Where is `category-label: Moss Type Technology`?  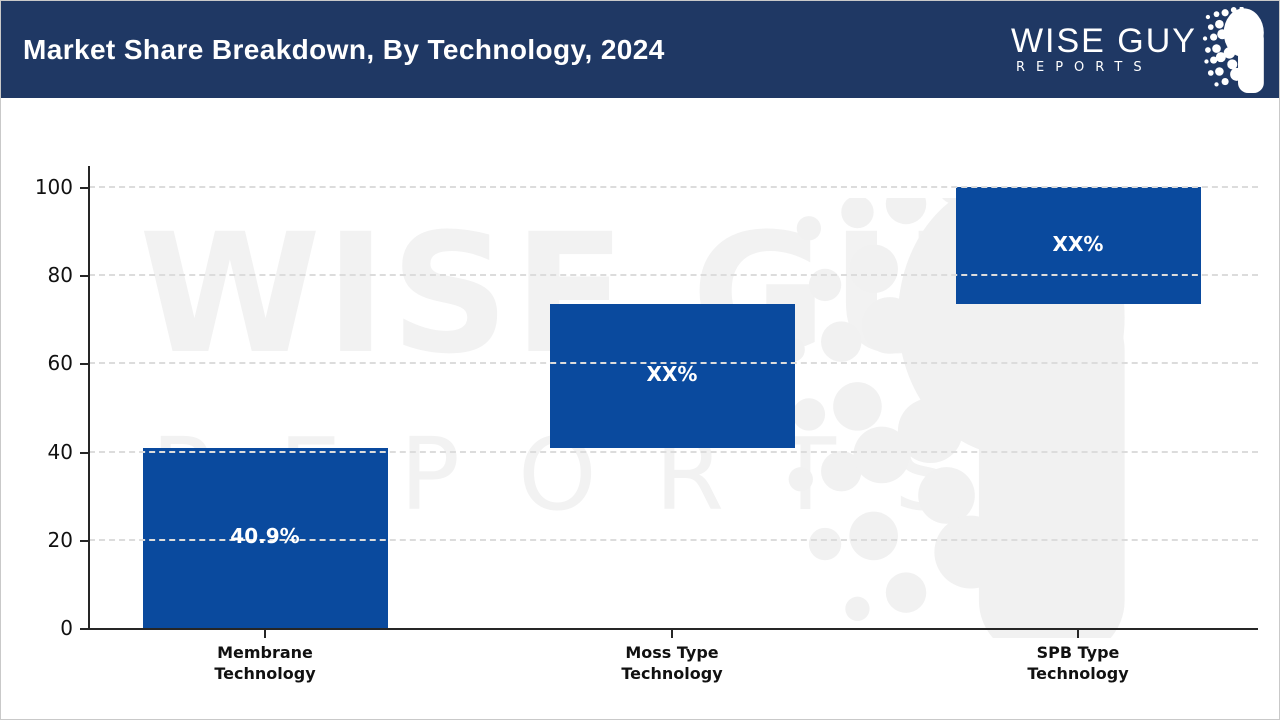
category-label: Moss Type Technology is located at coordinates (672, 663).